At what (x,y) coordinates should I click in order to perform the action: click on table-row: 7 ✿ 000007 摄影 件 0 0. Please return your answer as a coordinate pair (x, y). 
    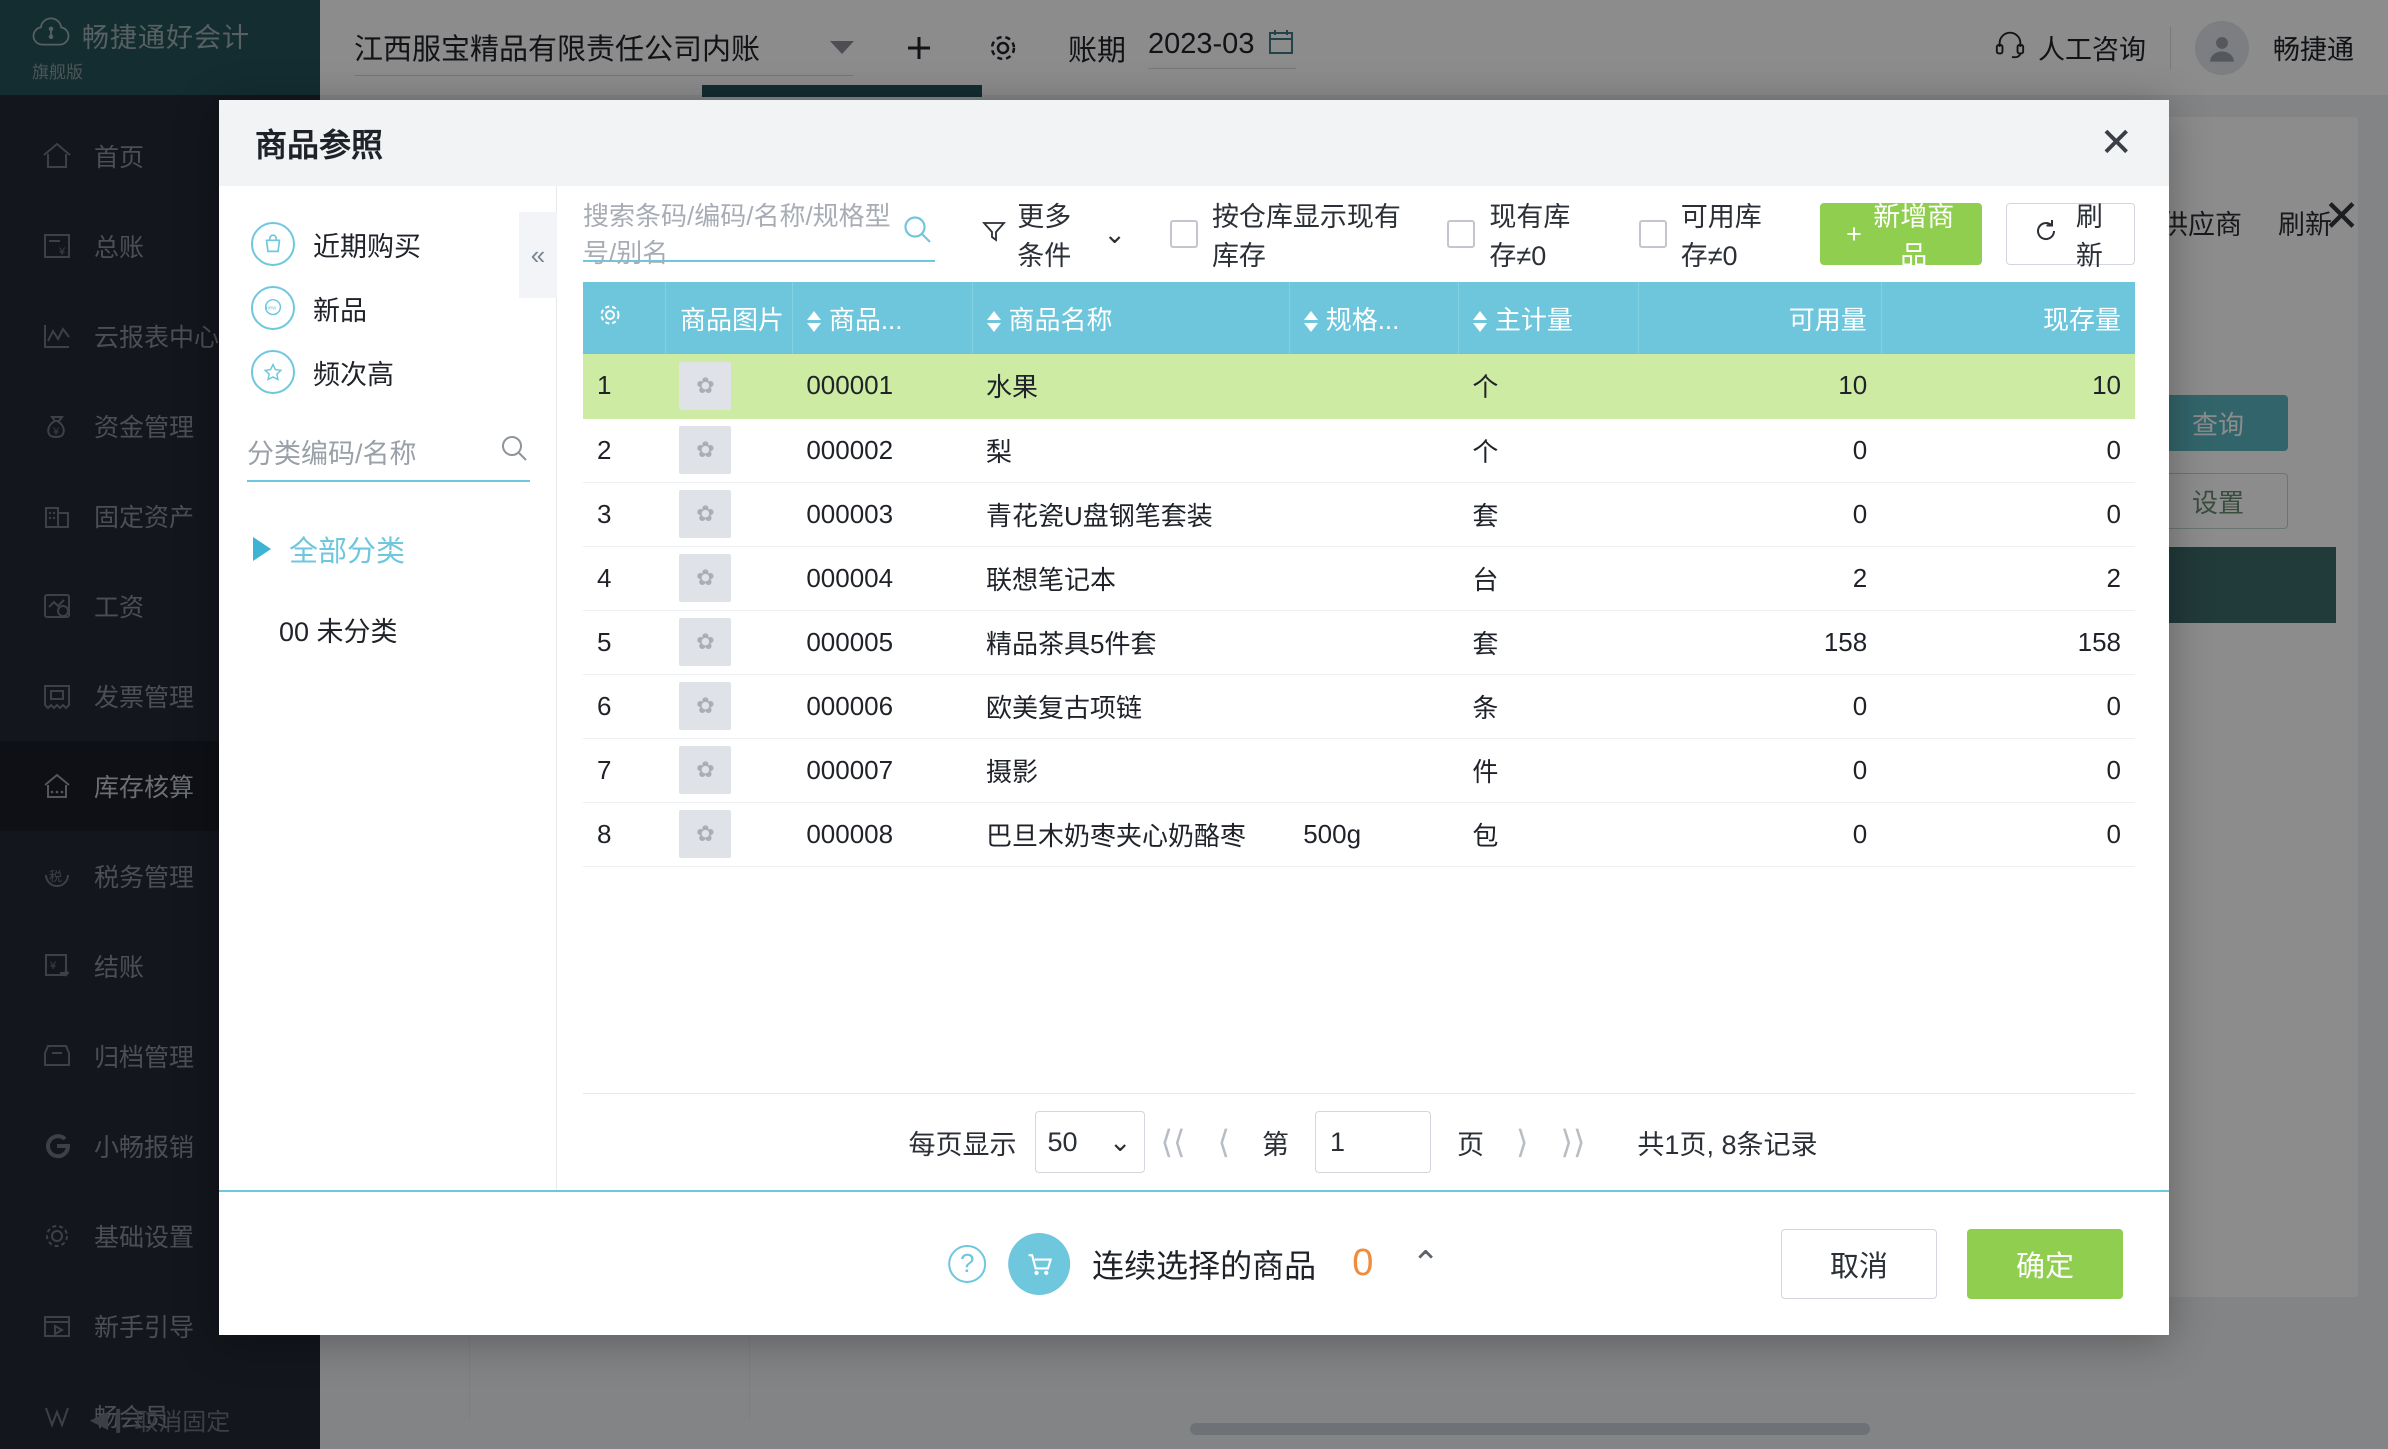
    Looking at the image, I should click on (1359, 770).